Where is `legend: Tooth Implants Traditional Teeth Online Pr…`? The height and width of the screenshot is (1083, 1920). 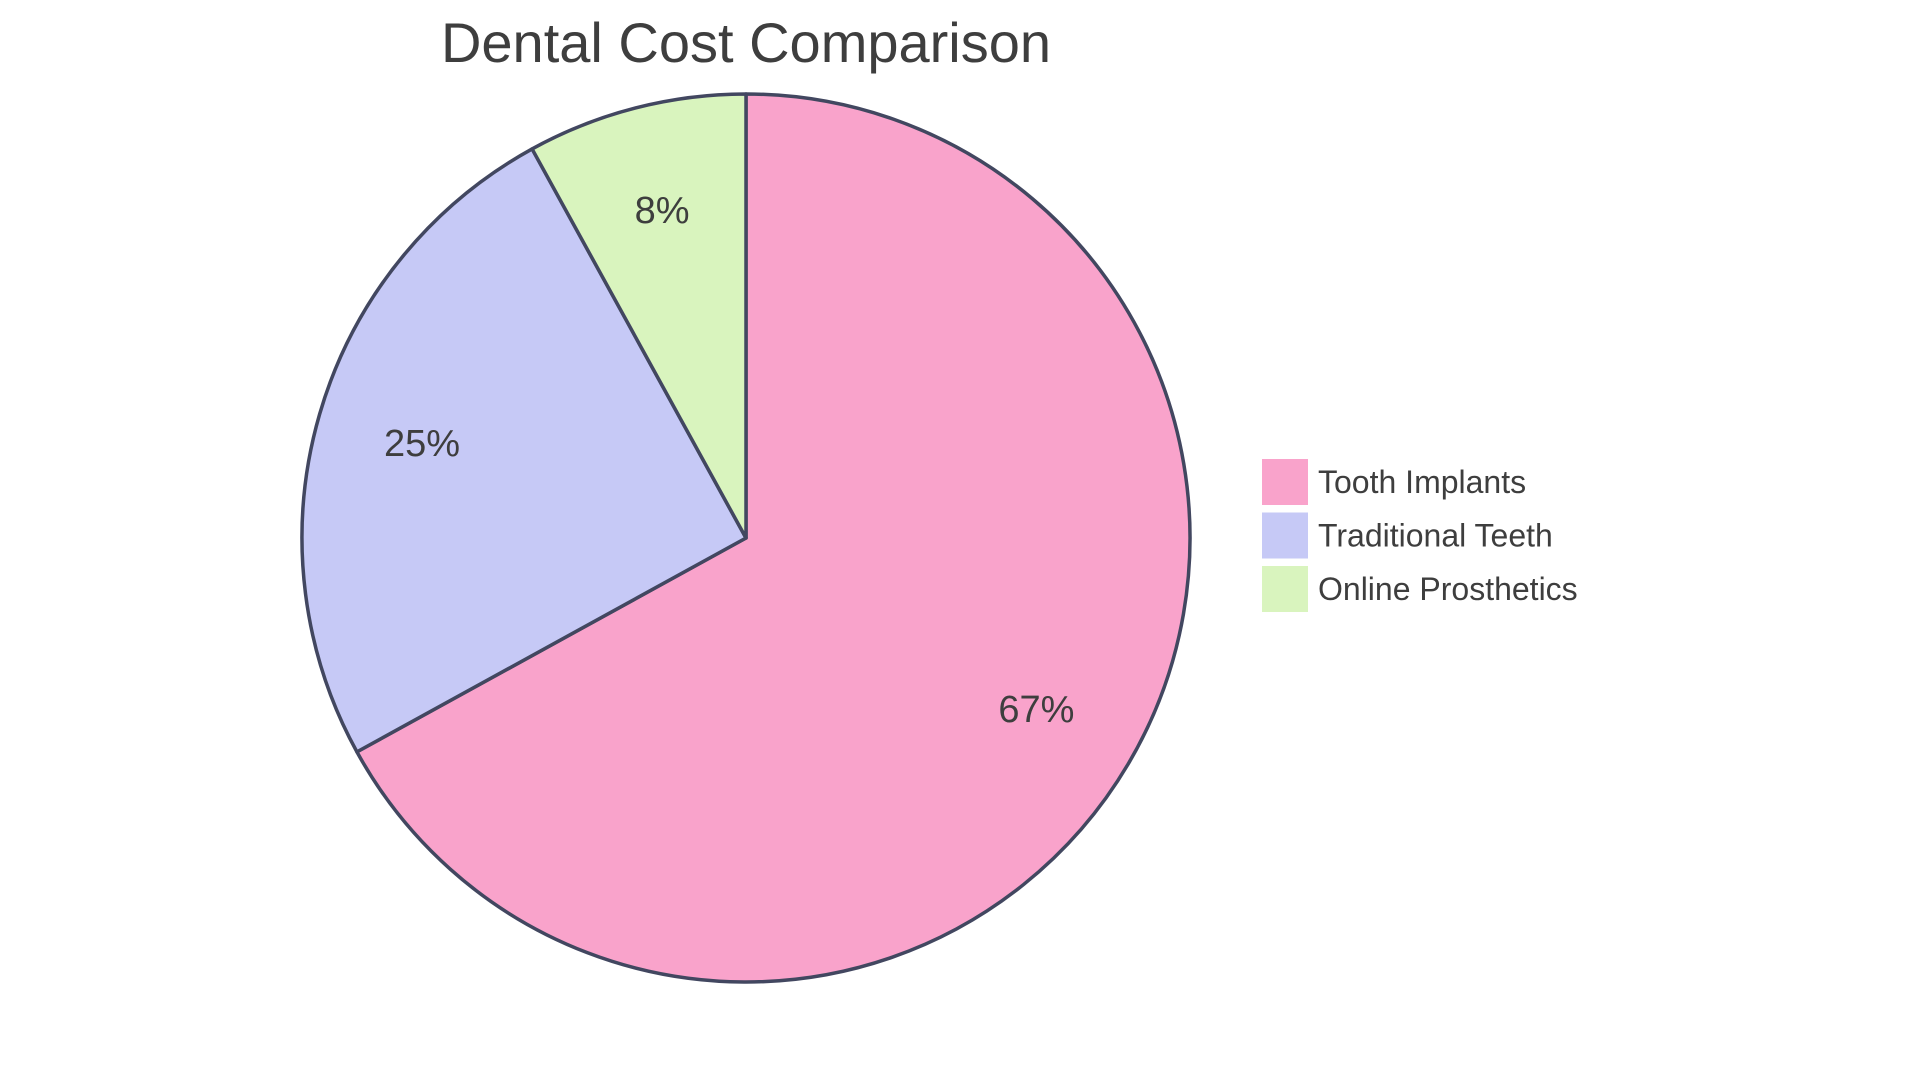 legend: Tooth Implants Traditional Teeth Online Pr… is located at coordinates (1420, 535).